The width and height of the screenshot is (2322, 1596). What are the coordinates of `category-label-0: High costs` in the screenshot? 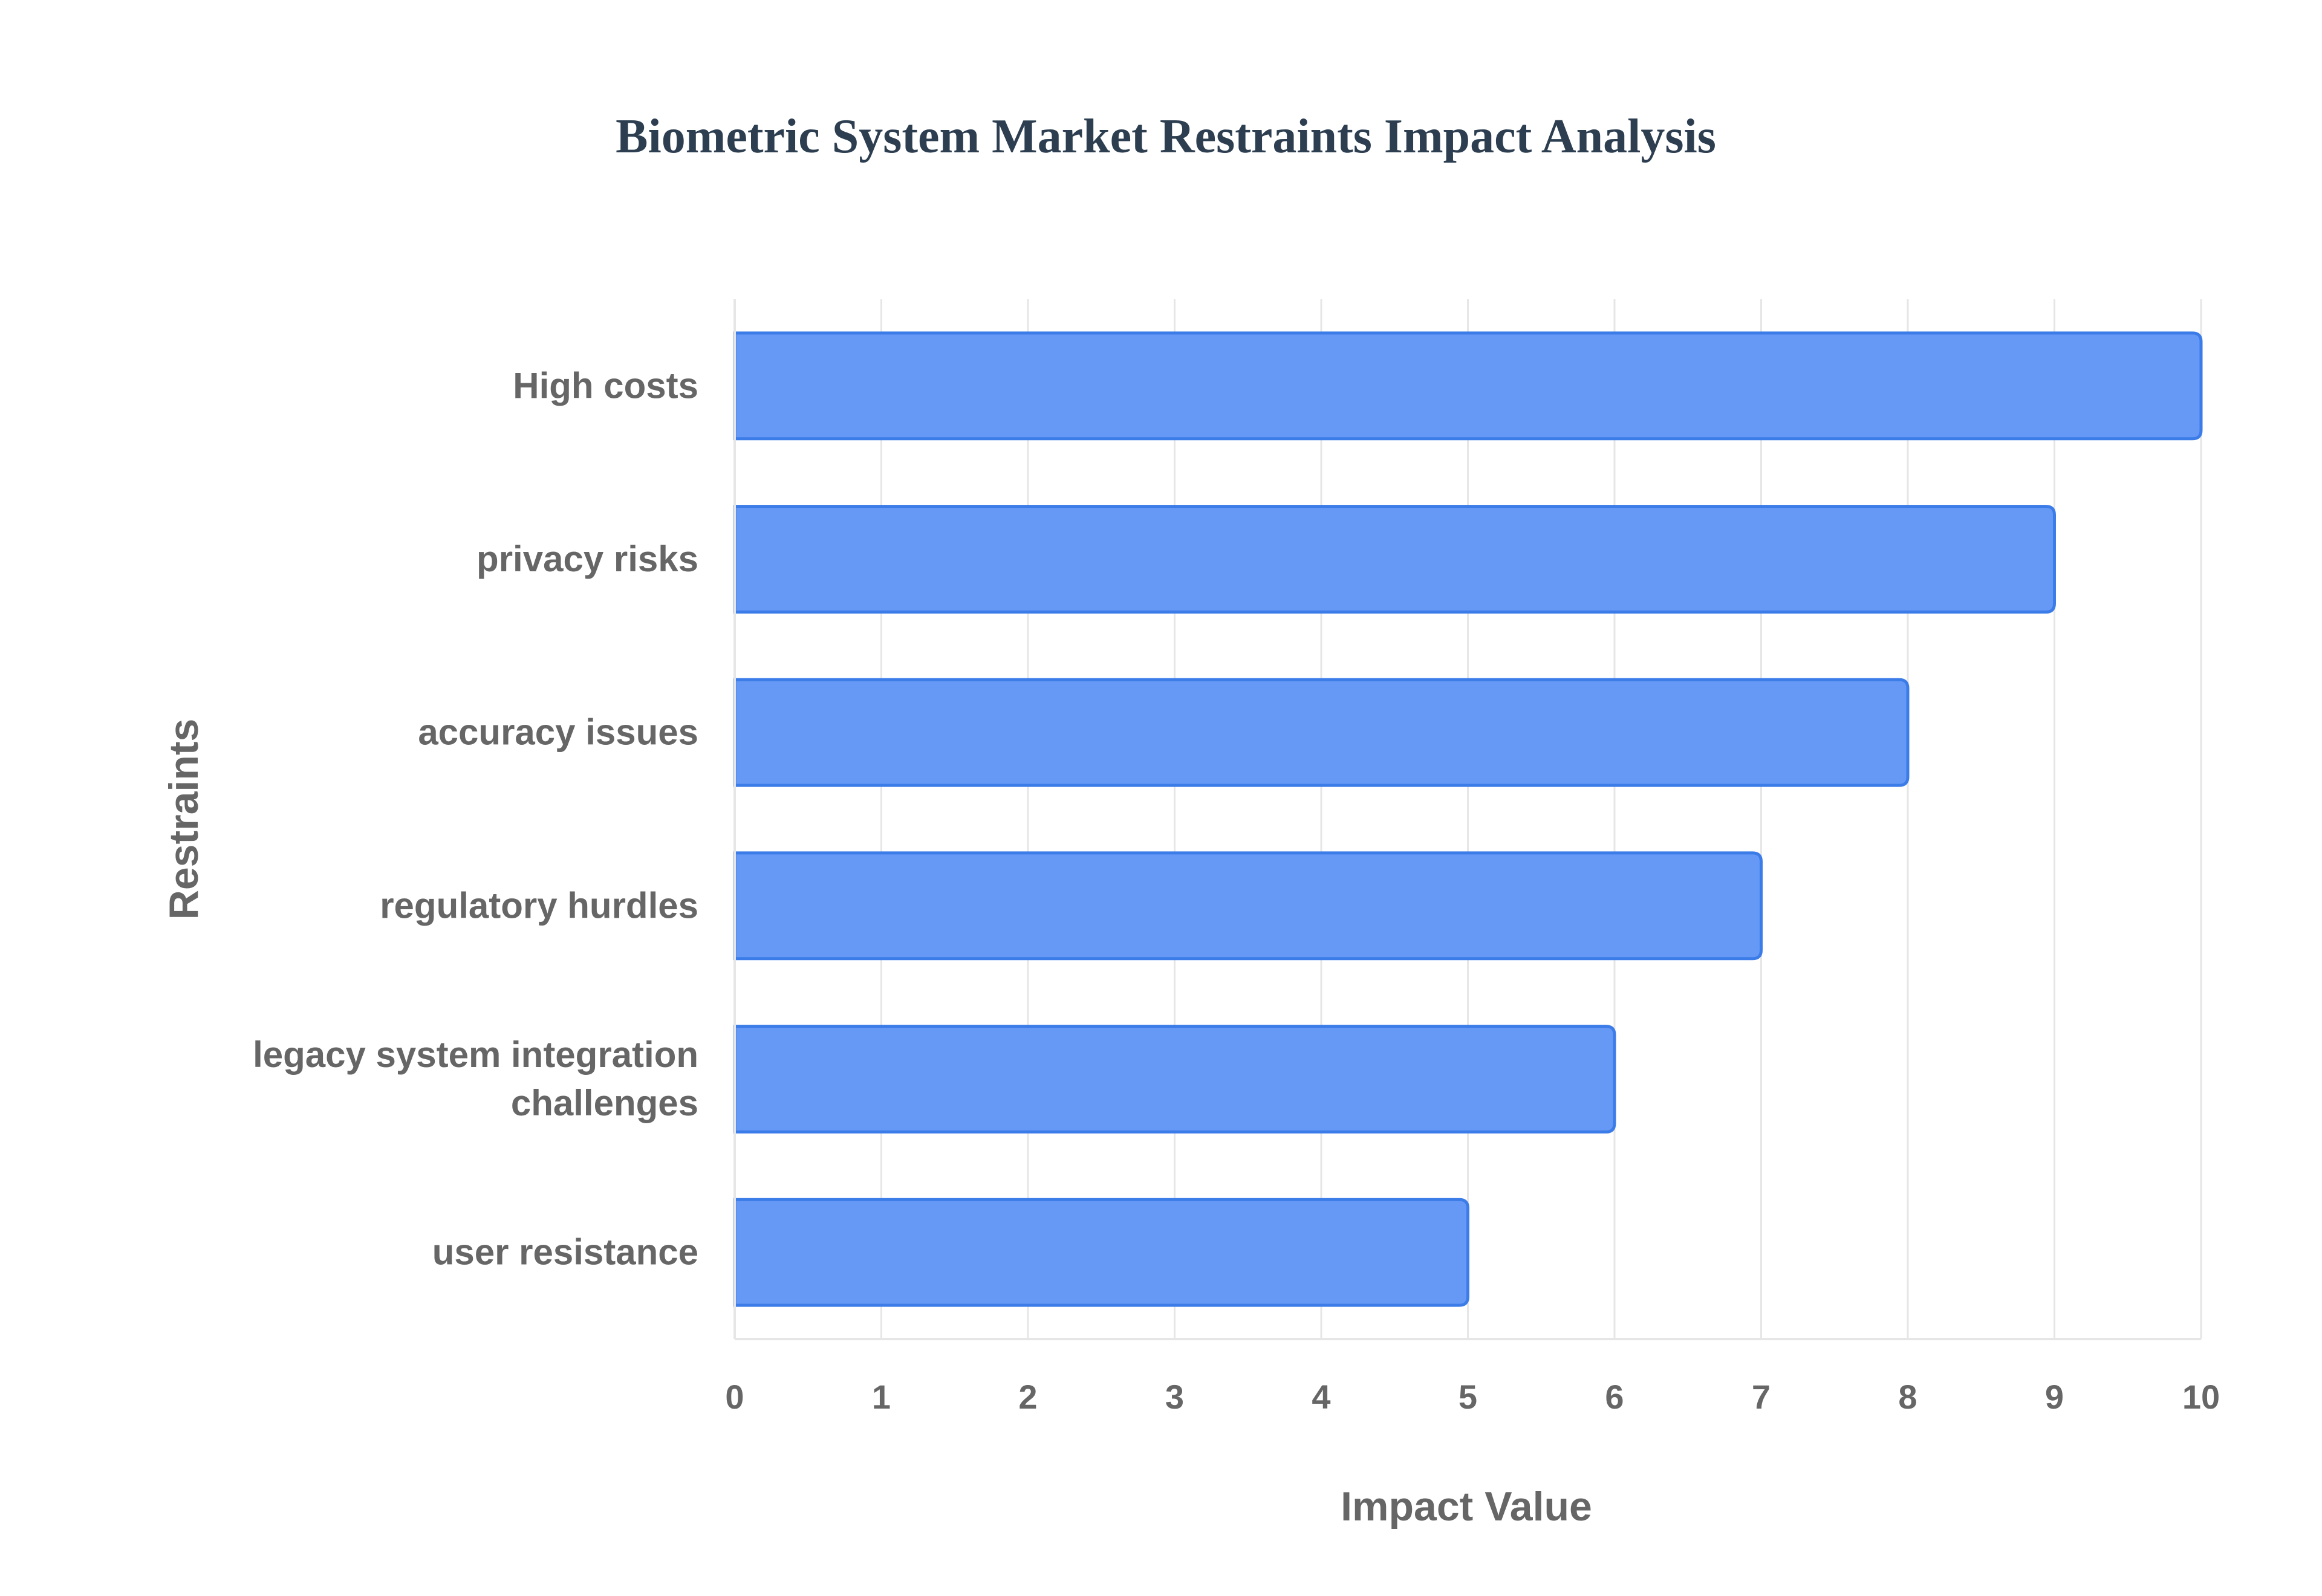 It's located at (605, 385).